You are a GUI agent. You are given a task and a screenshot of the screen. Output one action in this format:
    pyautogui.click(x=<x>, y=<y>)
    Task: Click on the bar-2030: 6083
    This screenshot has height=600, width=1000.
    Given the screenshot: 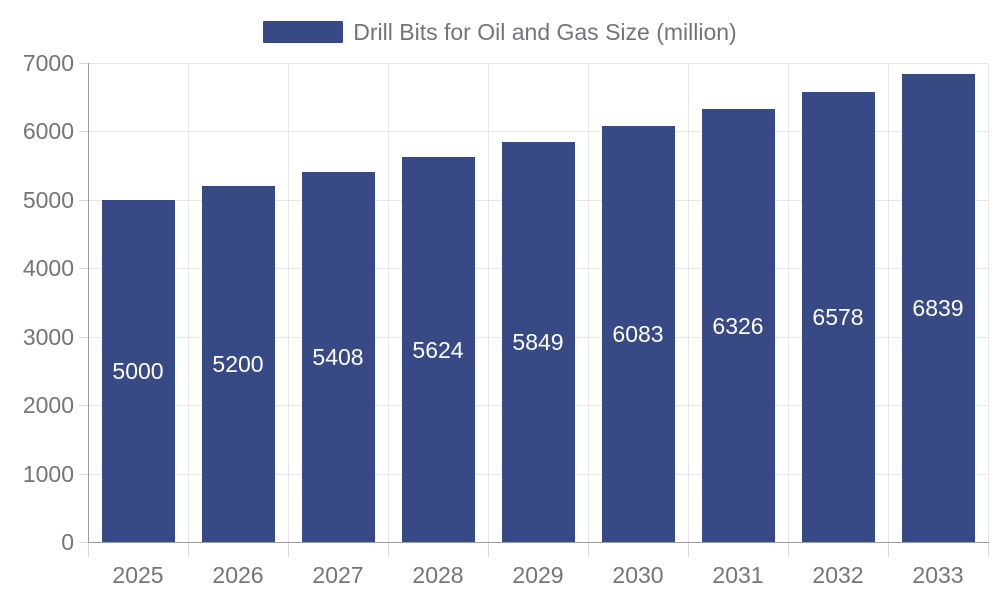 What is the action you would take?
    pyautogui.click(x=638, y=333)
    